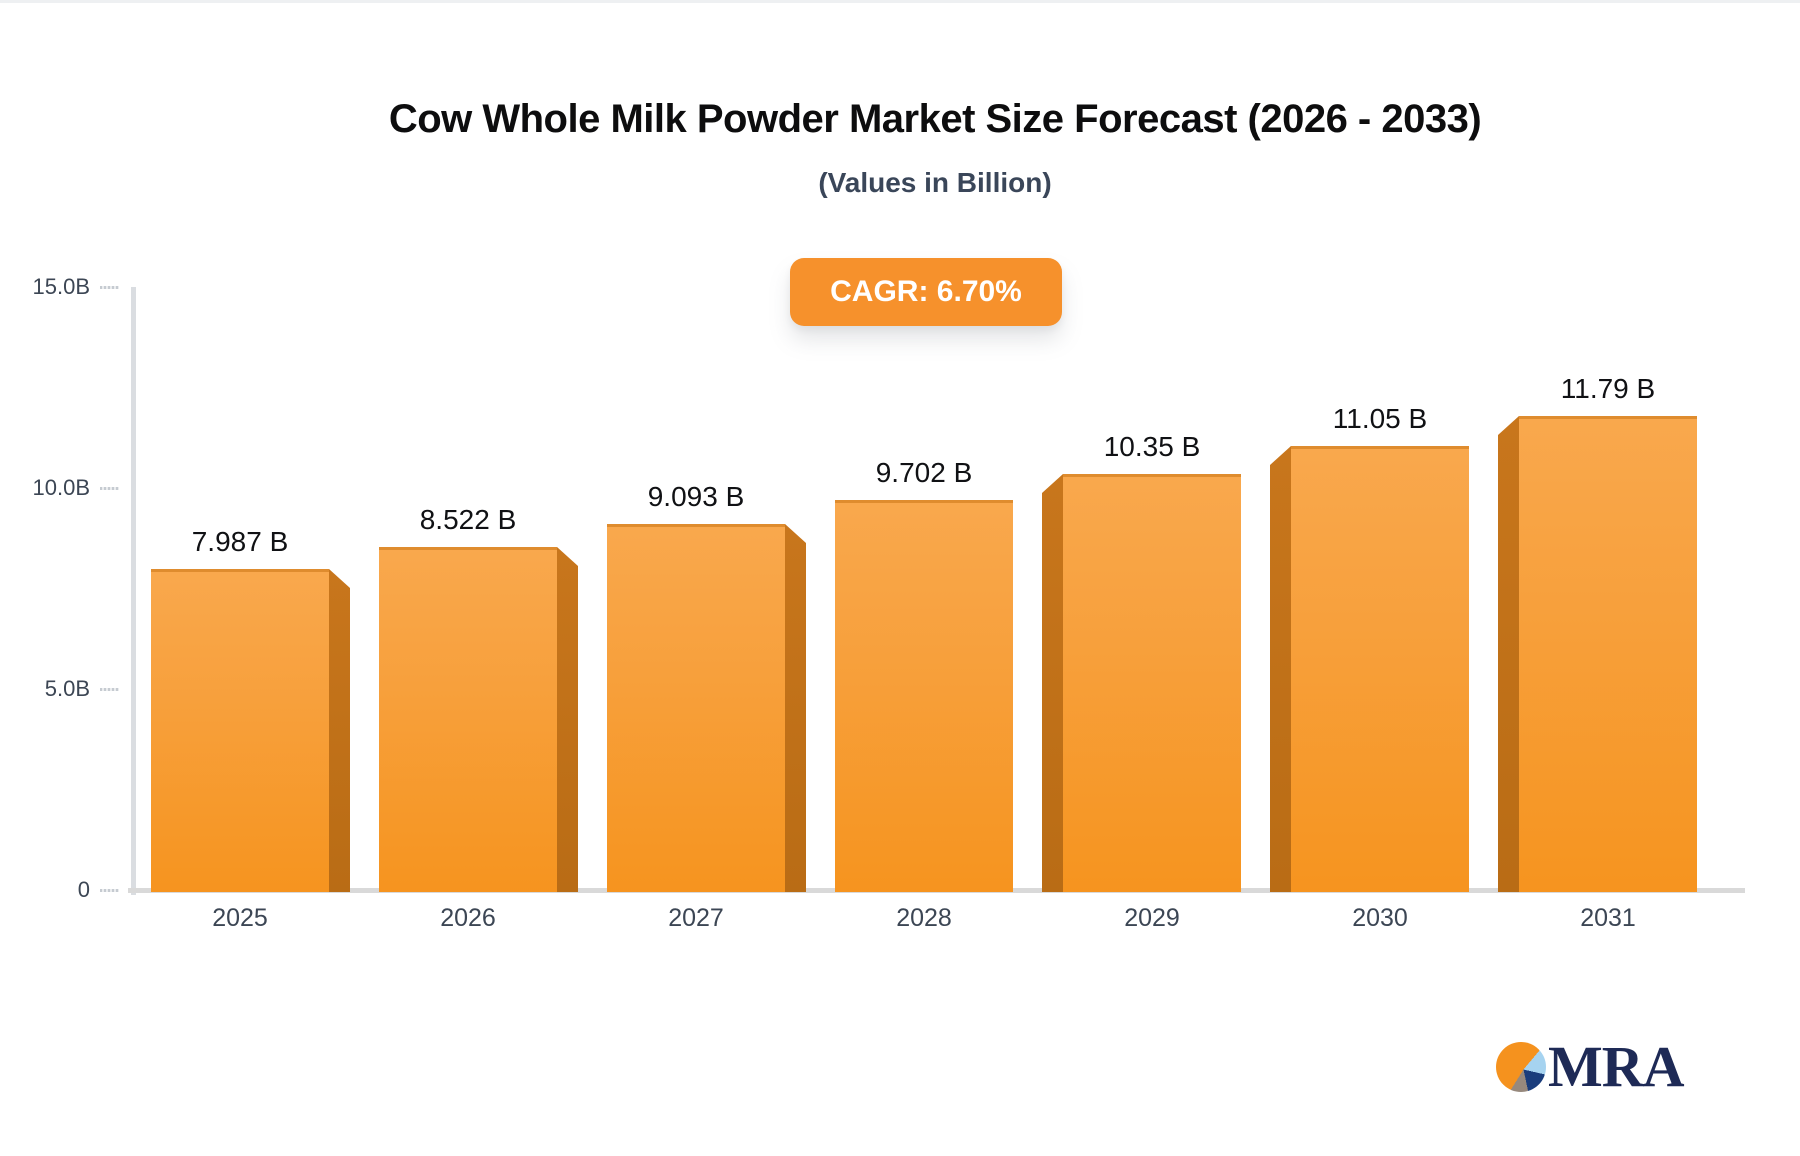 Image resolution: width=1800 pixels, height=1156 pixels. I want to click on x-label-2031: 2031, so click(1608, 918).